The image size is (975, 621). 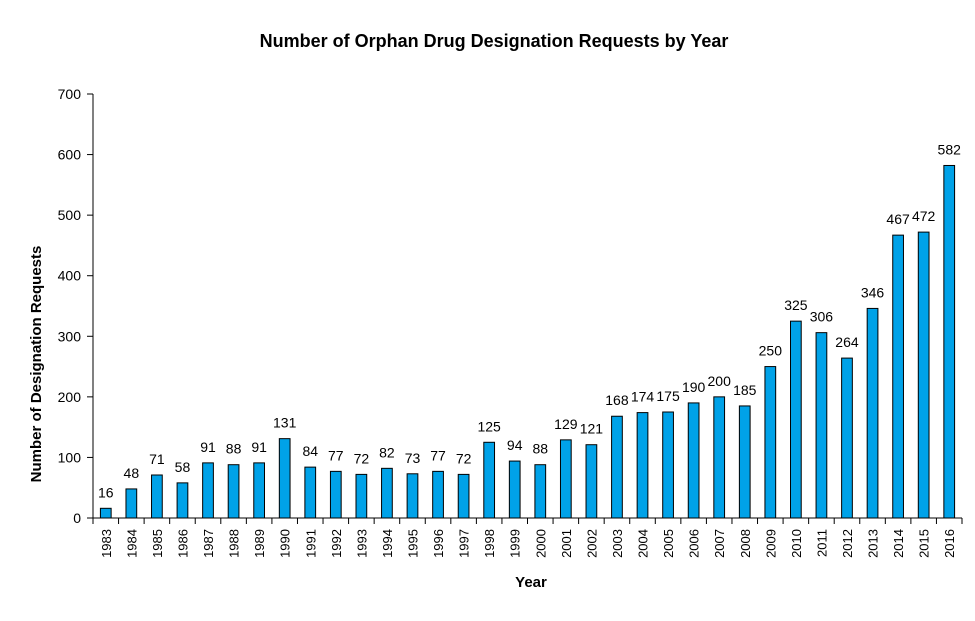 I want to click on bar-1999, so click(x=514, y=489).